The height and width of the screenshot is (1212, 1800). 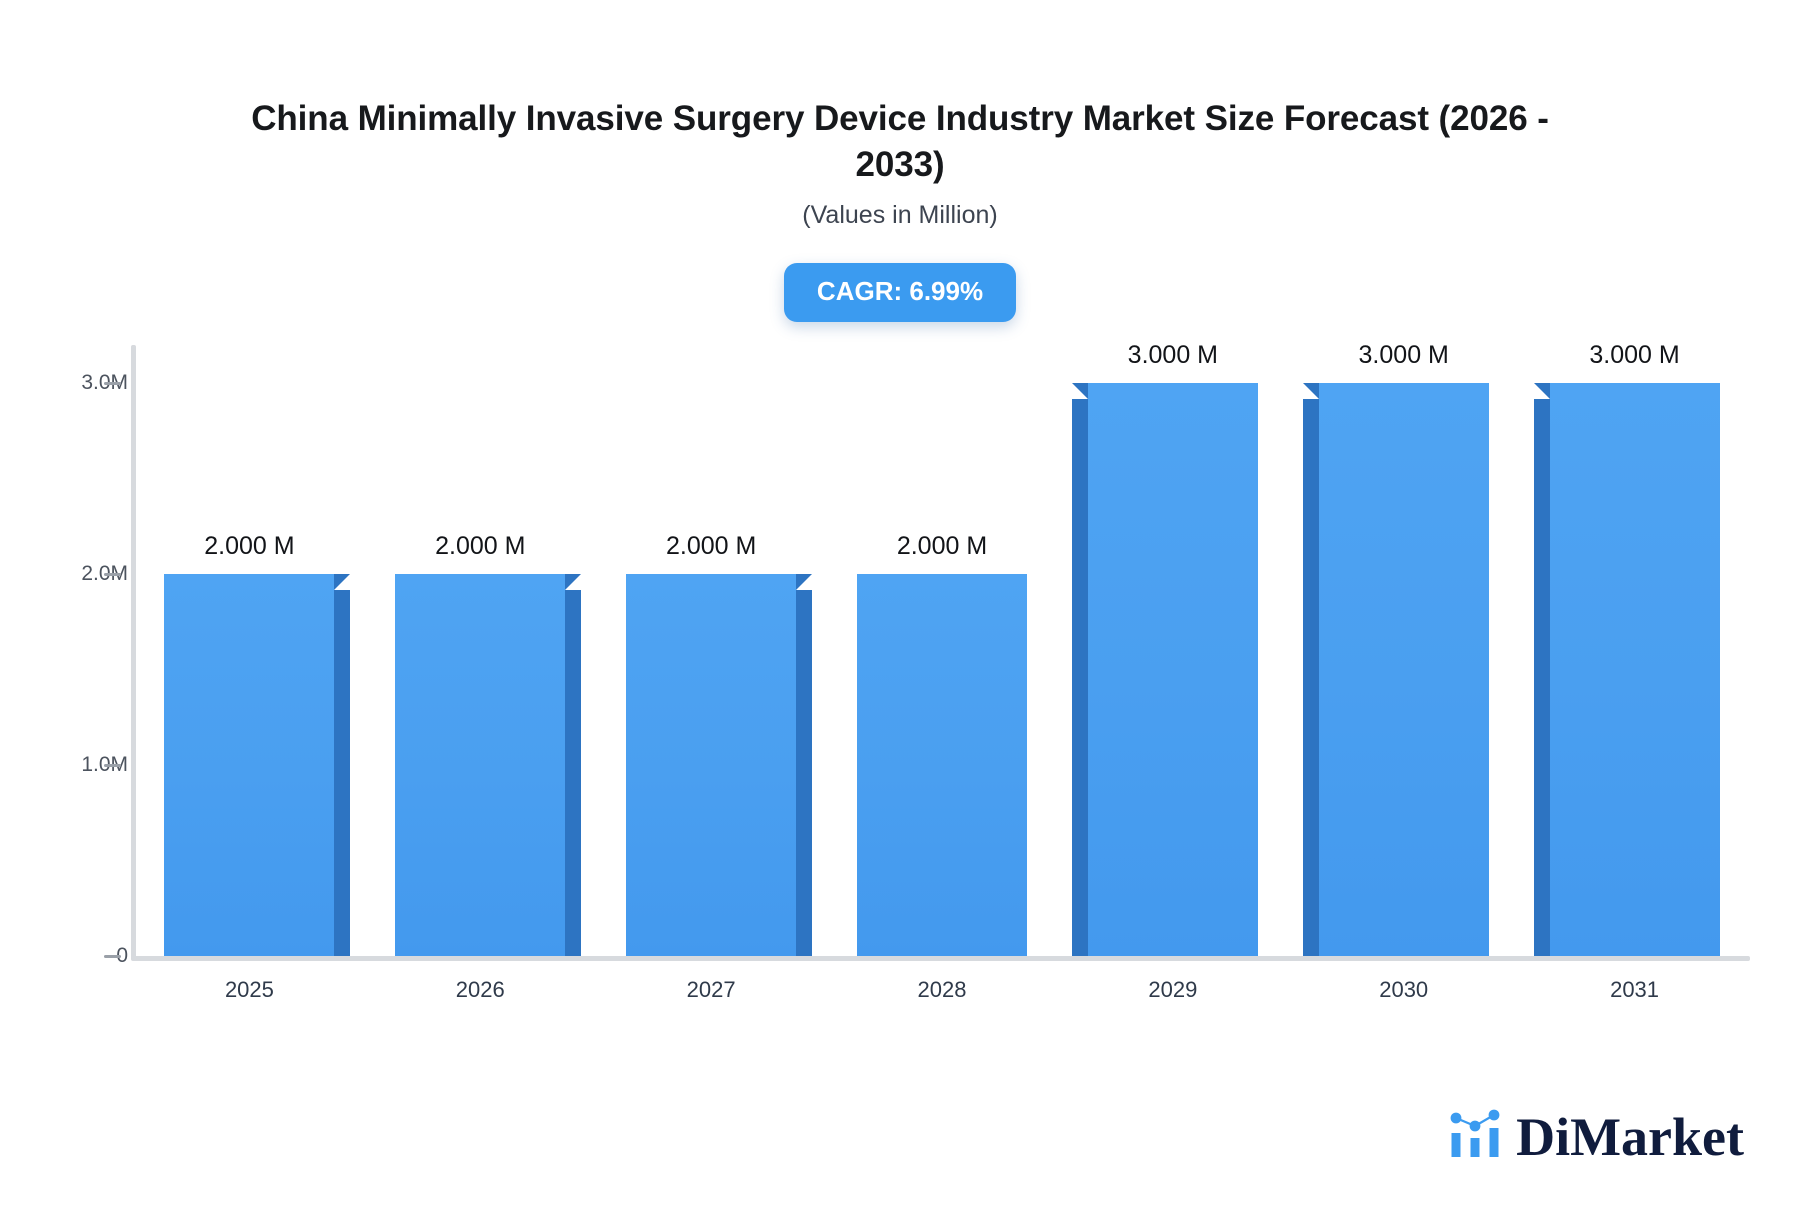 What do you see at coordinates (1173, 989) in the screenshot?
I see `x-tick-label: 2029` at bounding box center [1173, 989].